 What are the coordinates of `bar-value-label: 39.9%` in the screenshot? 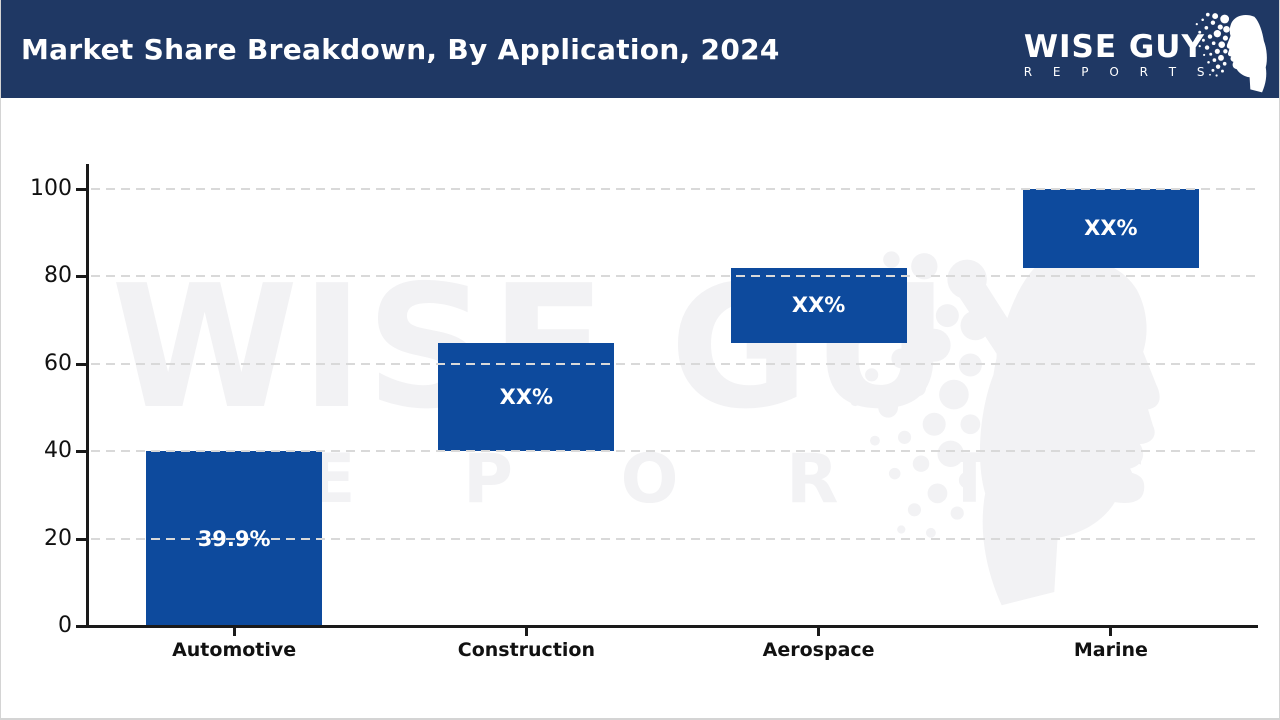 It's located at (234, 538).